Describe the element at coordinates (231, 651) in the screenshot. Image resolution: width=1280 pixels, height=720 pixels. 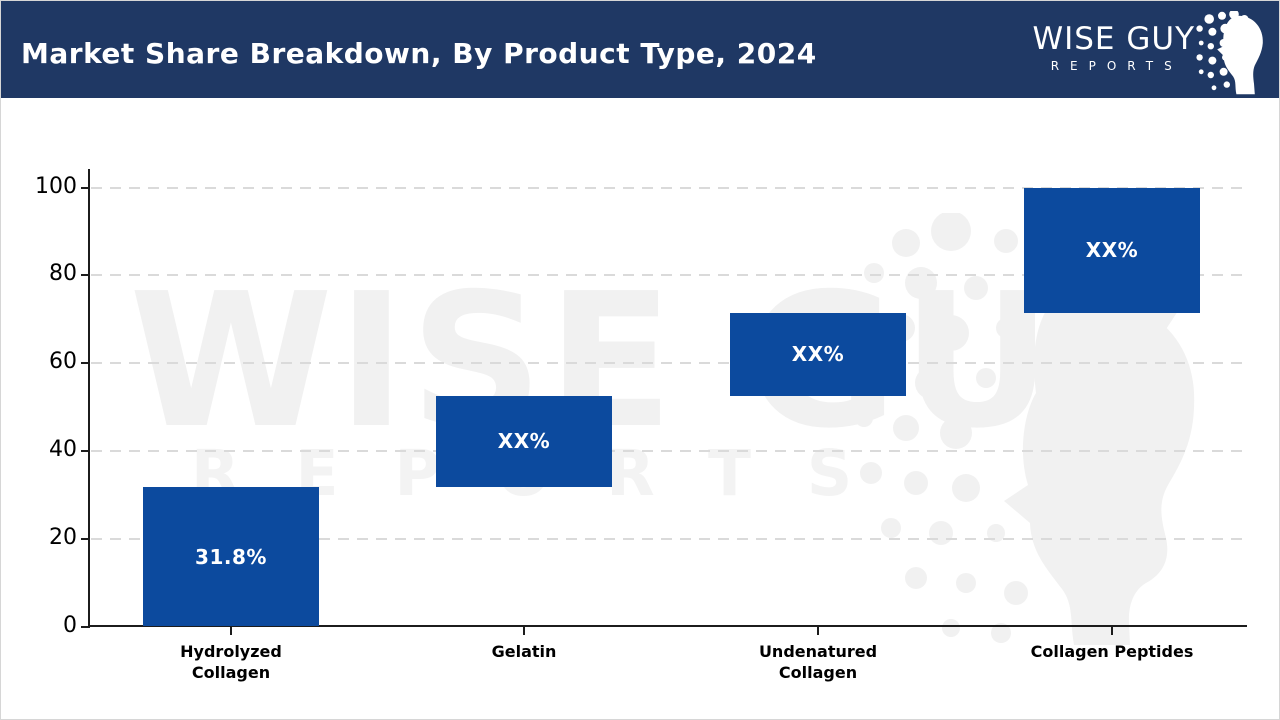
I see `x-label-line: Hydrolyzed` at that location.